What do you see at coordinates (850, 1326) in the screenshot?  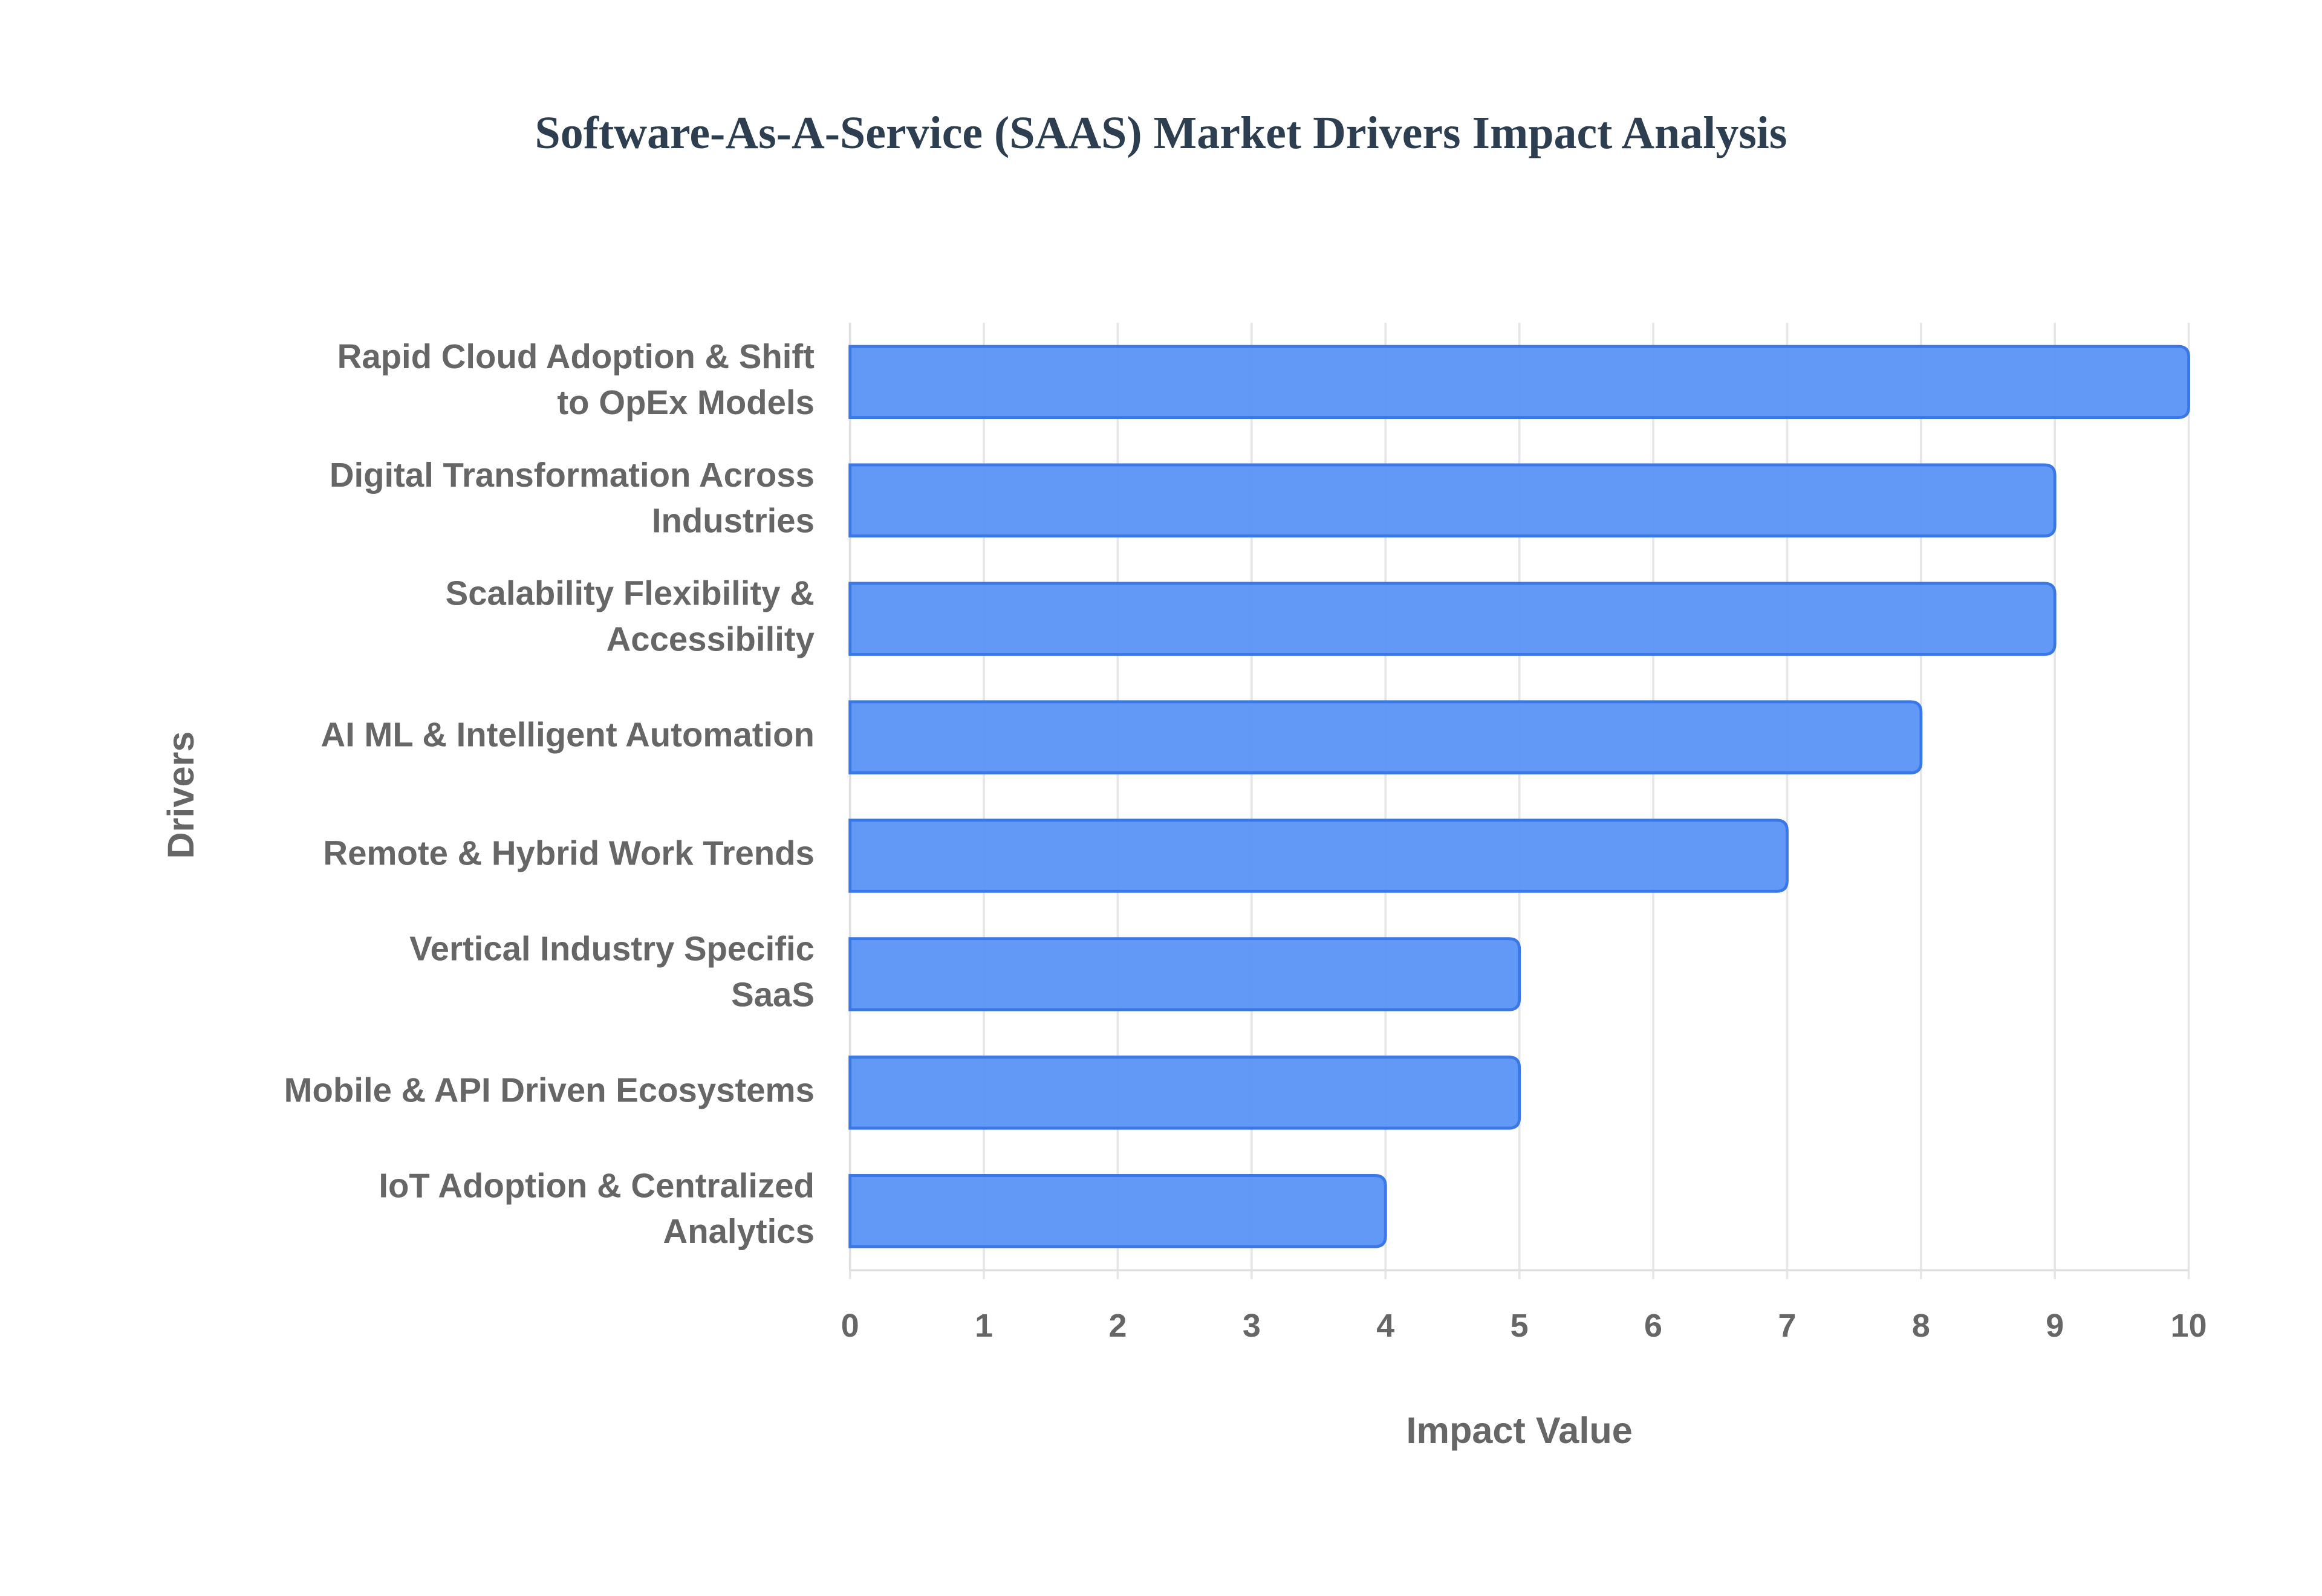 I see `x-tick-label: 0` at bounding box center [850, 1326].